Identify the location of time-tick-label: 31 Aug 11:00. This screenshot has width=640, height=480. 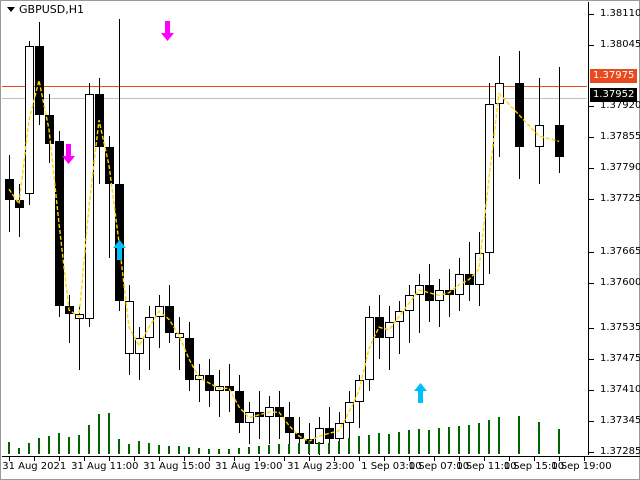
(105, 466).